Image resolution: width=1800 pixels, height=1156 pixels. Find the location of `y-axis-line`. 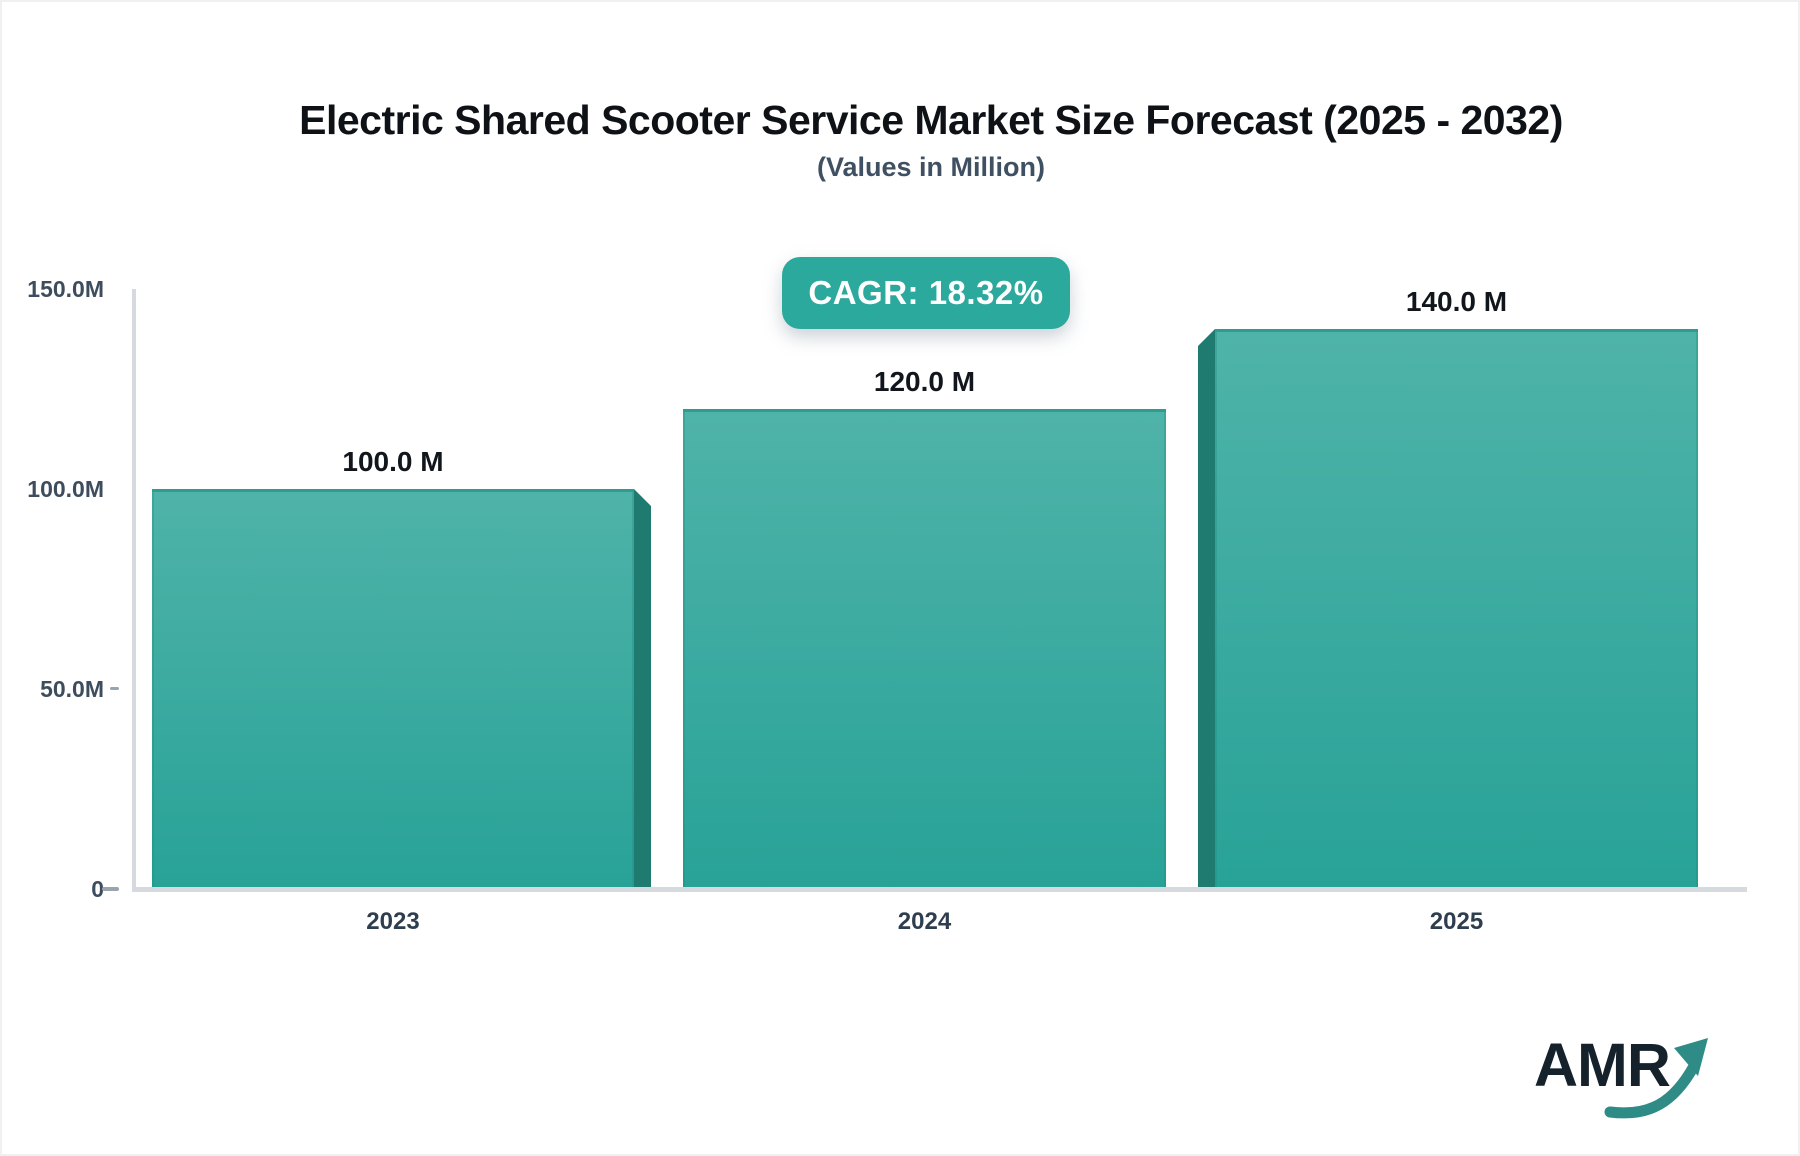

y-axis-line is located at coordinates (134, 589).